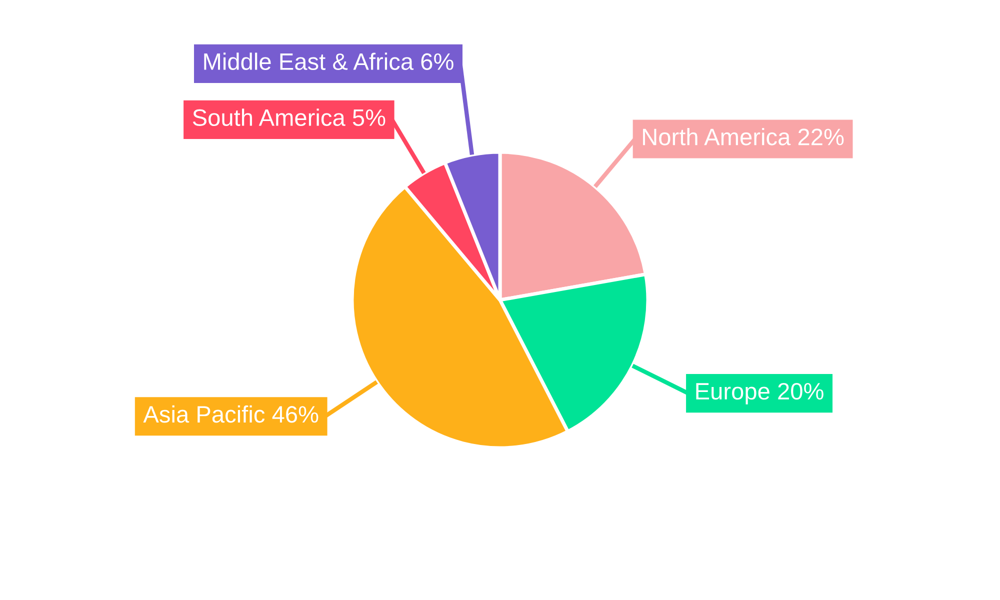 This screenshot has height=600, width=1000. What do you see at coordinates (743, 137) in the screenshot?
I see `slice-label: North America 22%` at bounding box center [743, 137].